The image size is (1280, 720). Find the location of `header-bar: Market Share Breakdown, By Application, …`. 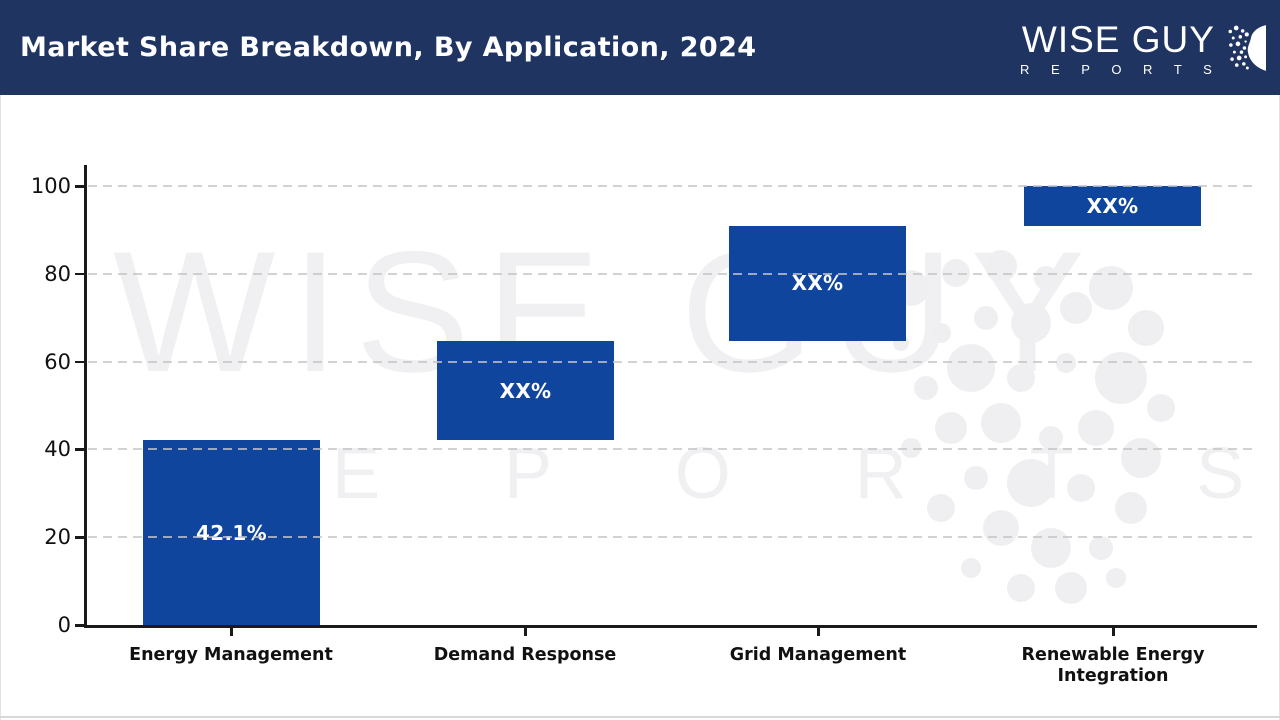

header-bar: Market Share Breakdown, By Application, … is located at coordinates (640, 47).